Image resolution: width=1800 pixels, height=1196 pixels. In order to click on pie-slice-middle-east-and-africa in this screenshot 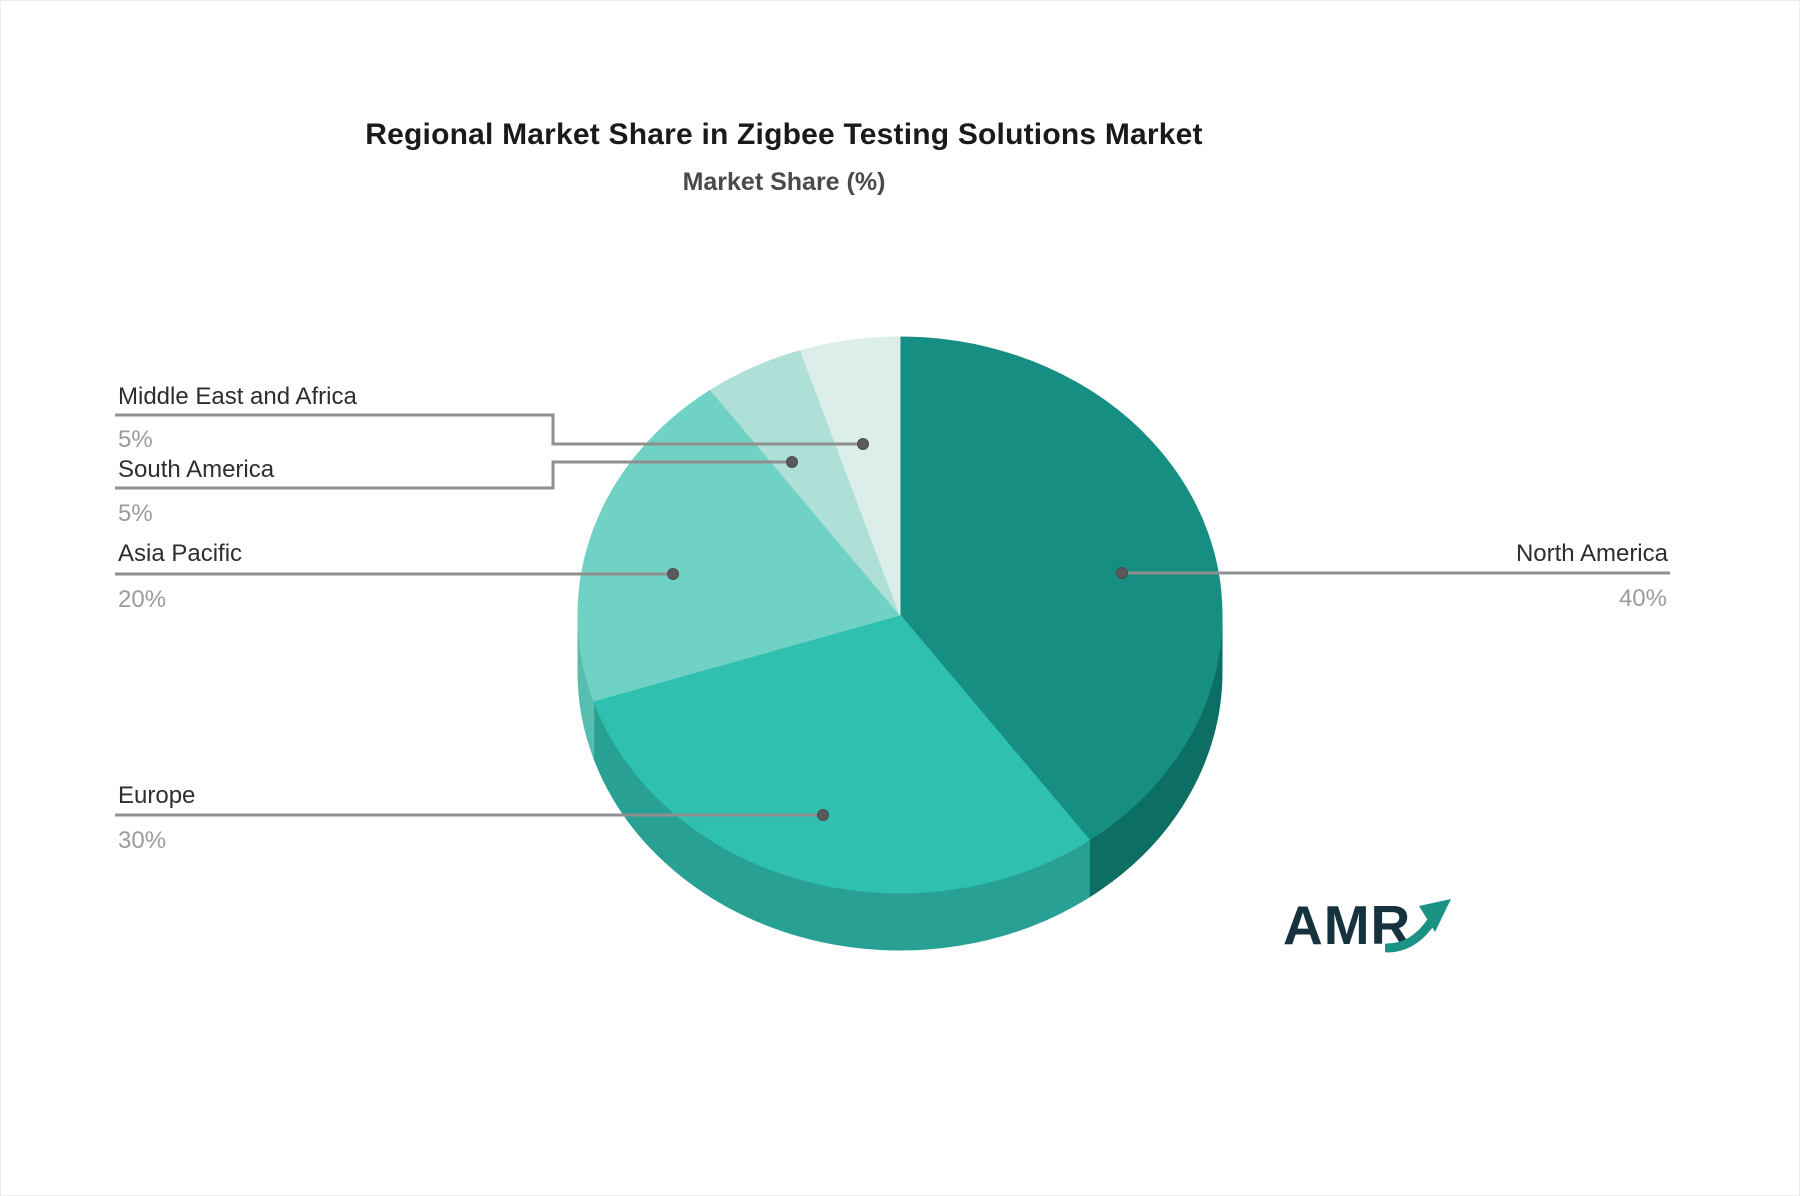, I will do `click(850, 476)`.